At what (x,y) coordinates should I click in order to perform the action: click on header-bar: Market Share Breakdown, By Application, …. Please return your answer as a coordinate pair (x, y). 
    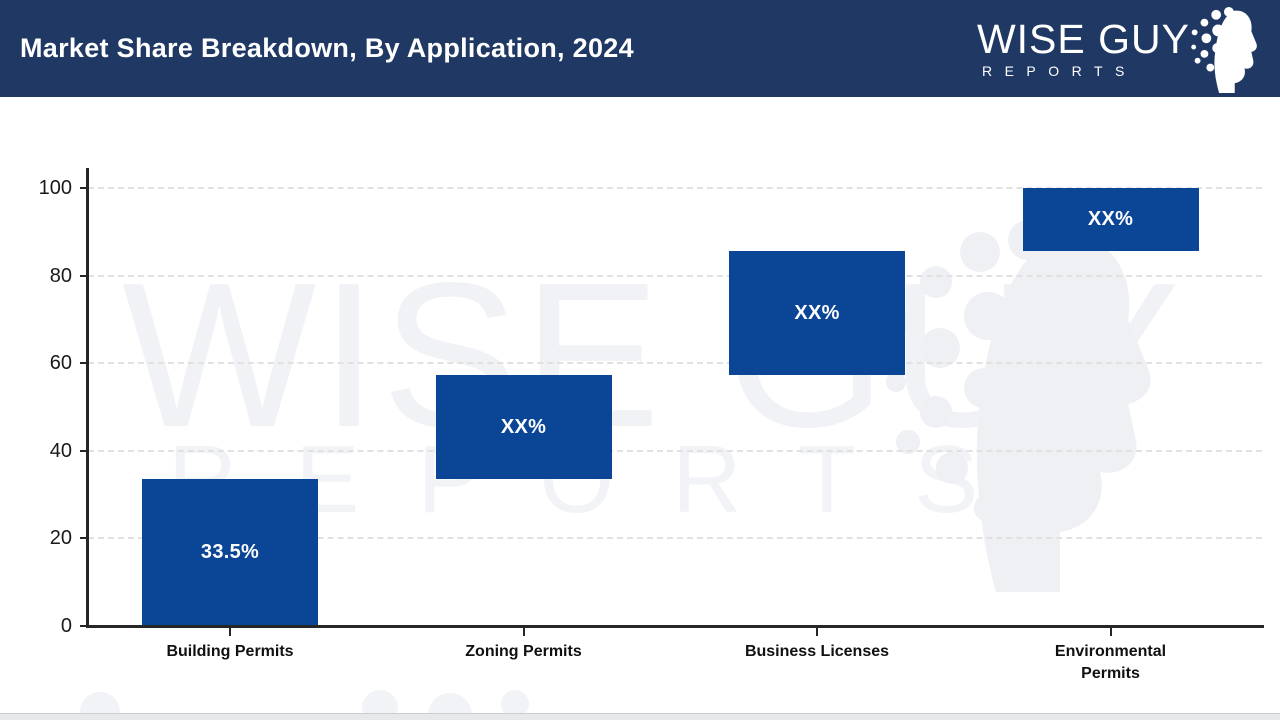
    Looking at the image, I should click on (640, 48).